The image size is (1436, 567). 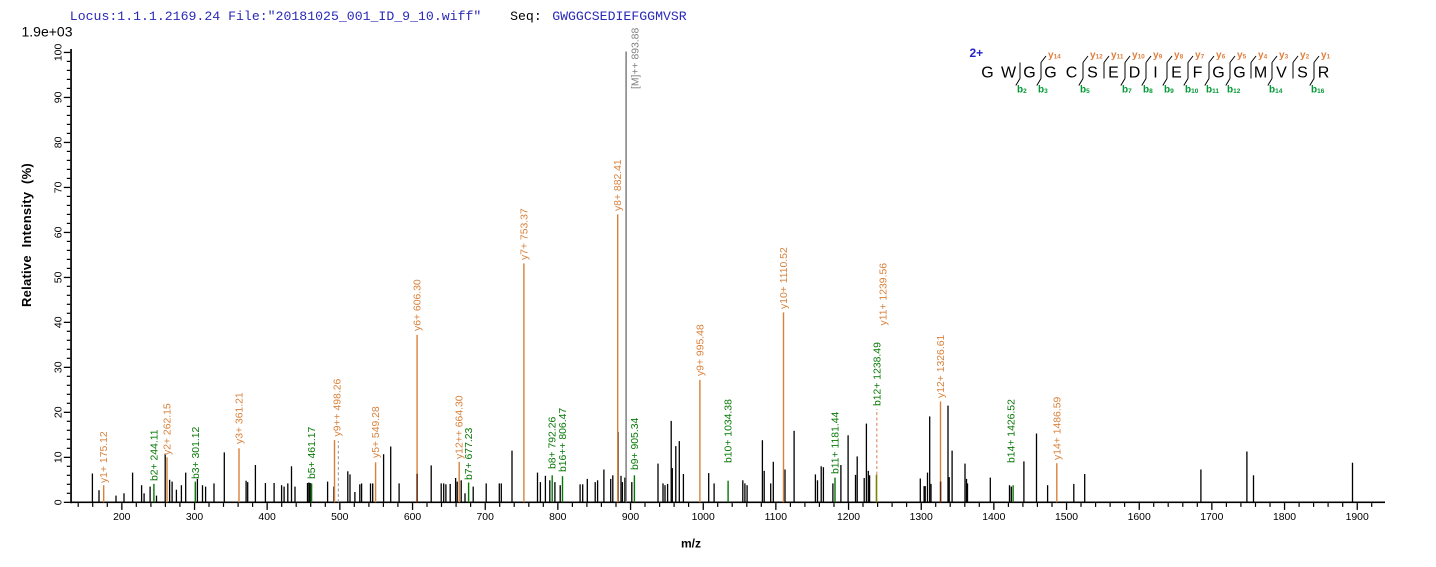 What do you see at coordinates (941, 366) in the screenshot?
I see `svg-text: y12+ 1326.61` at bounding box center [941, 366].